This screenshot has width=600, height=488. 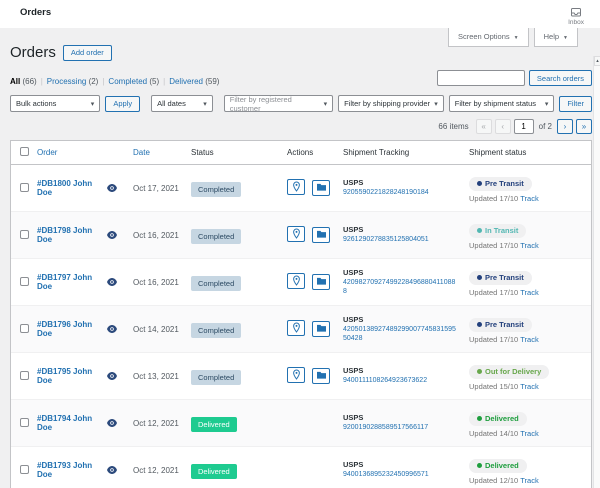 What do you see at coordinates (575, 103) in the screenshot?
I see `filter-button: Filter` at bounding box center [575, 103].